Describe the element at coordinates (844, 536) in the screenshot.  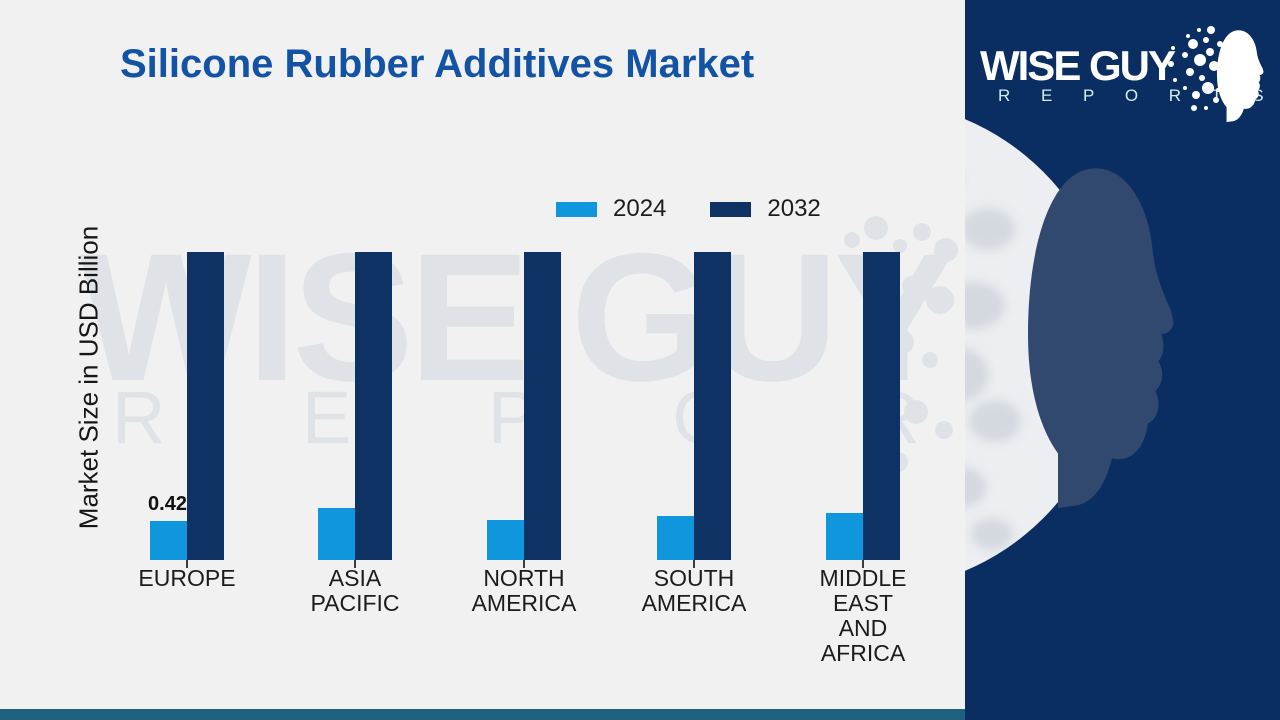
I see `bar-2024-middle-east-and-africa` at that location.